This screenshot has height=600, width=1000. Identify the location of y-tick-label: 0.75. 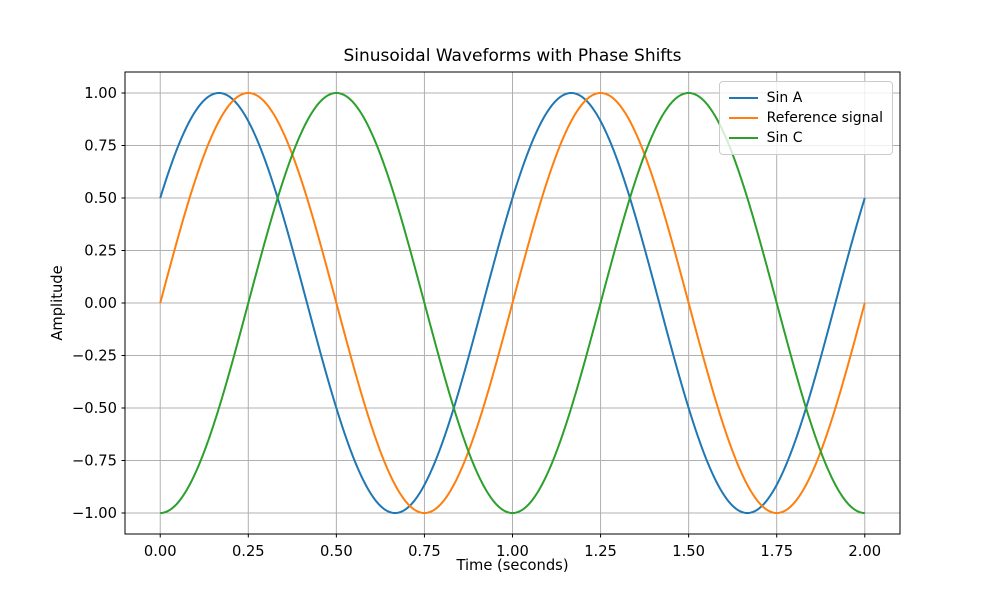
(100, 146).